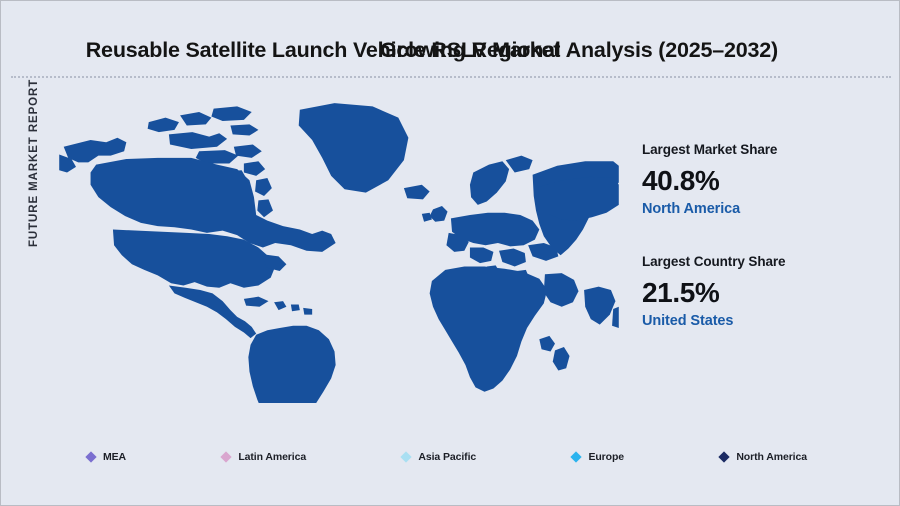 This screenshot has width=900, height=506. What do you see at coordinates (115, 457) in the screenshot?
I see `legend-label-mea: MEA` at bounding box center [115, 457].